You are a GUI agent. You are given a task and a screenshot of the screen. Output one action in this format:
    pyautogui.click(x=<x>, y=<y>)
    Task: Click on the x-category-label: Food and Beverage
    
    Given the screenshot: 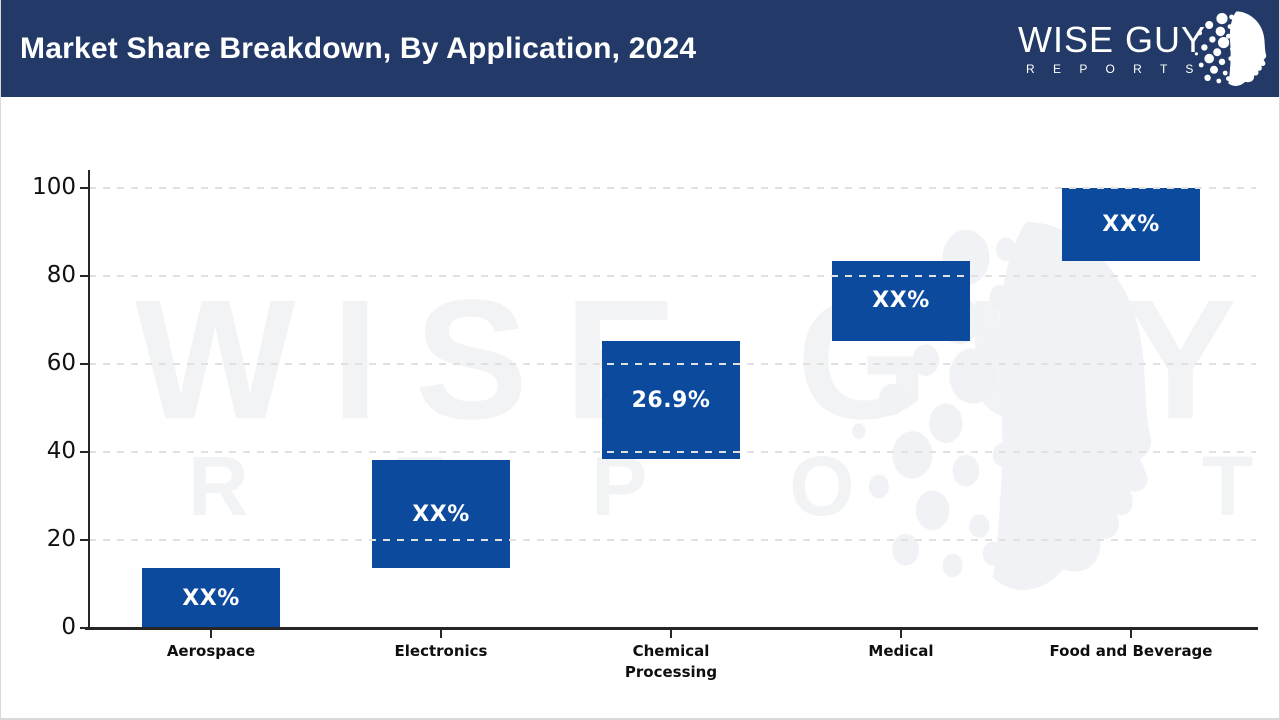 What is the action you would take?
    pyautogui.click(x=1131, y=651)
    